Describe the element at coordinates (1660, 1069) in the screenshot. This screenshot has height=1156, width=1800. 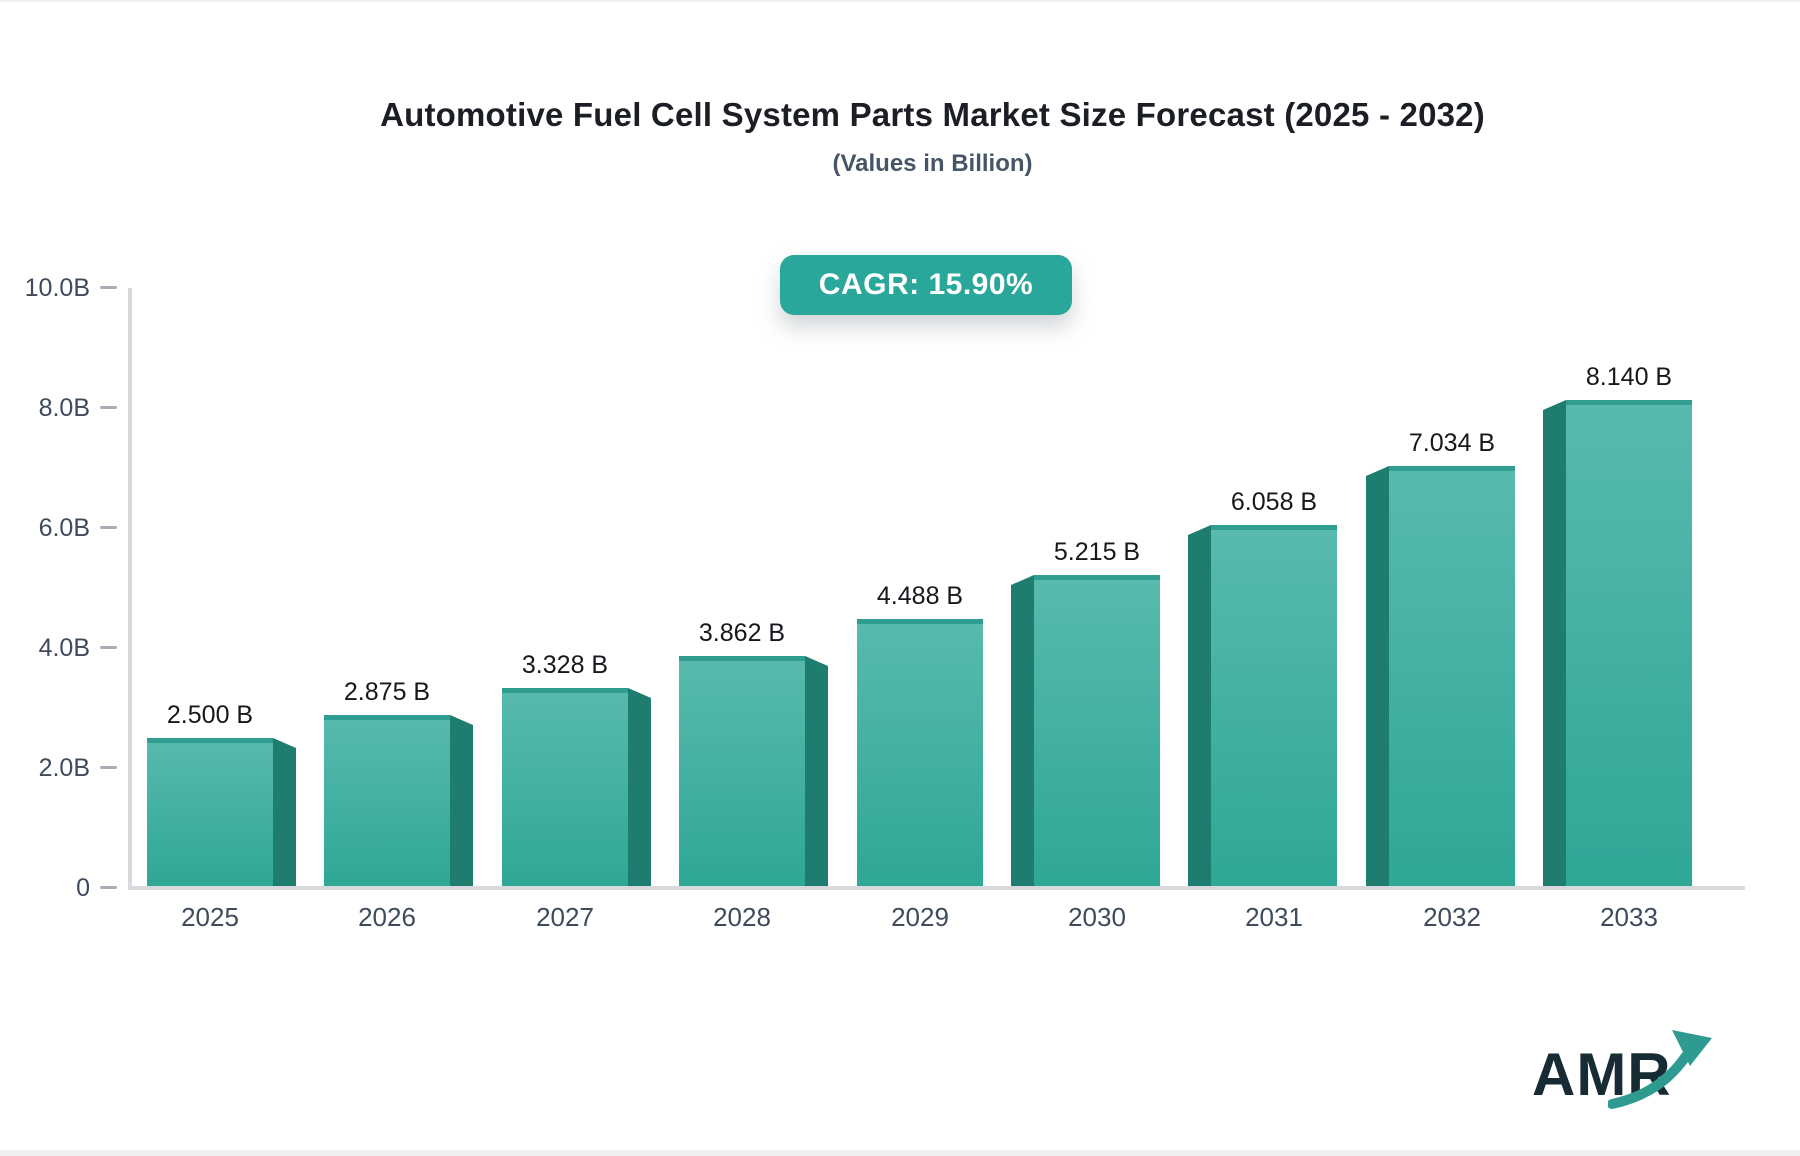
I see `growth-arrow-icon` at that location.